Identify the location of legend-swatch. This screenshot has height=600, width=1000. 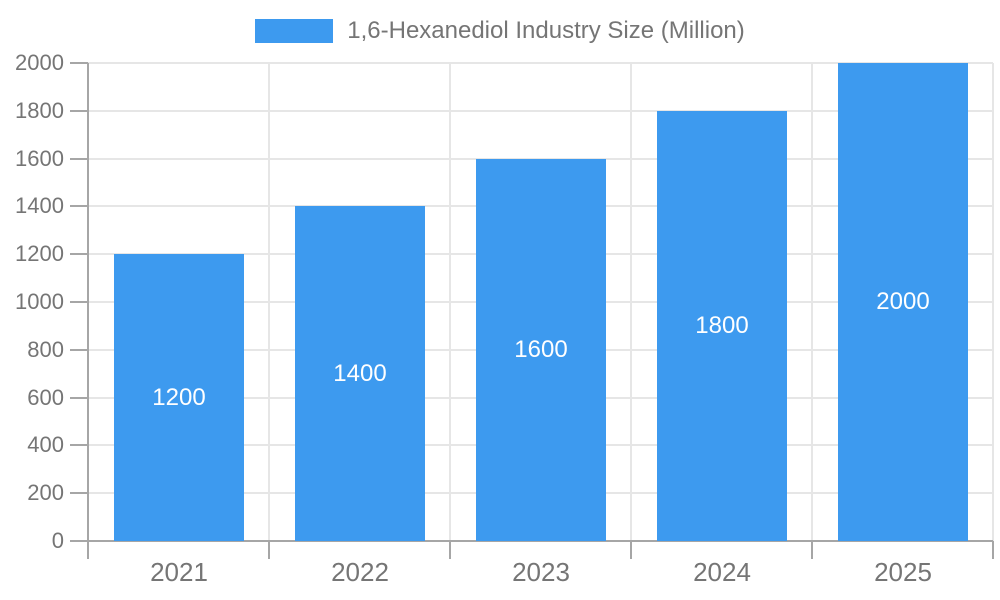
(294, 31).